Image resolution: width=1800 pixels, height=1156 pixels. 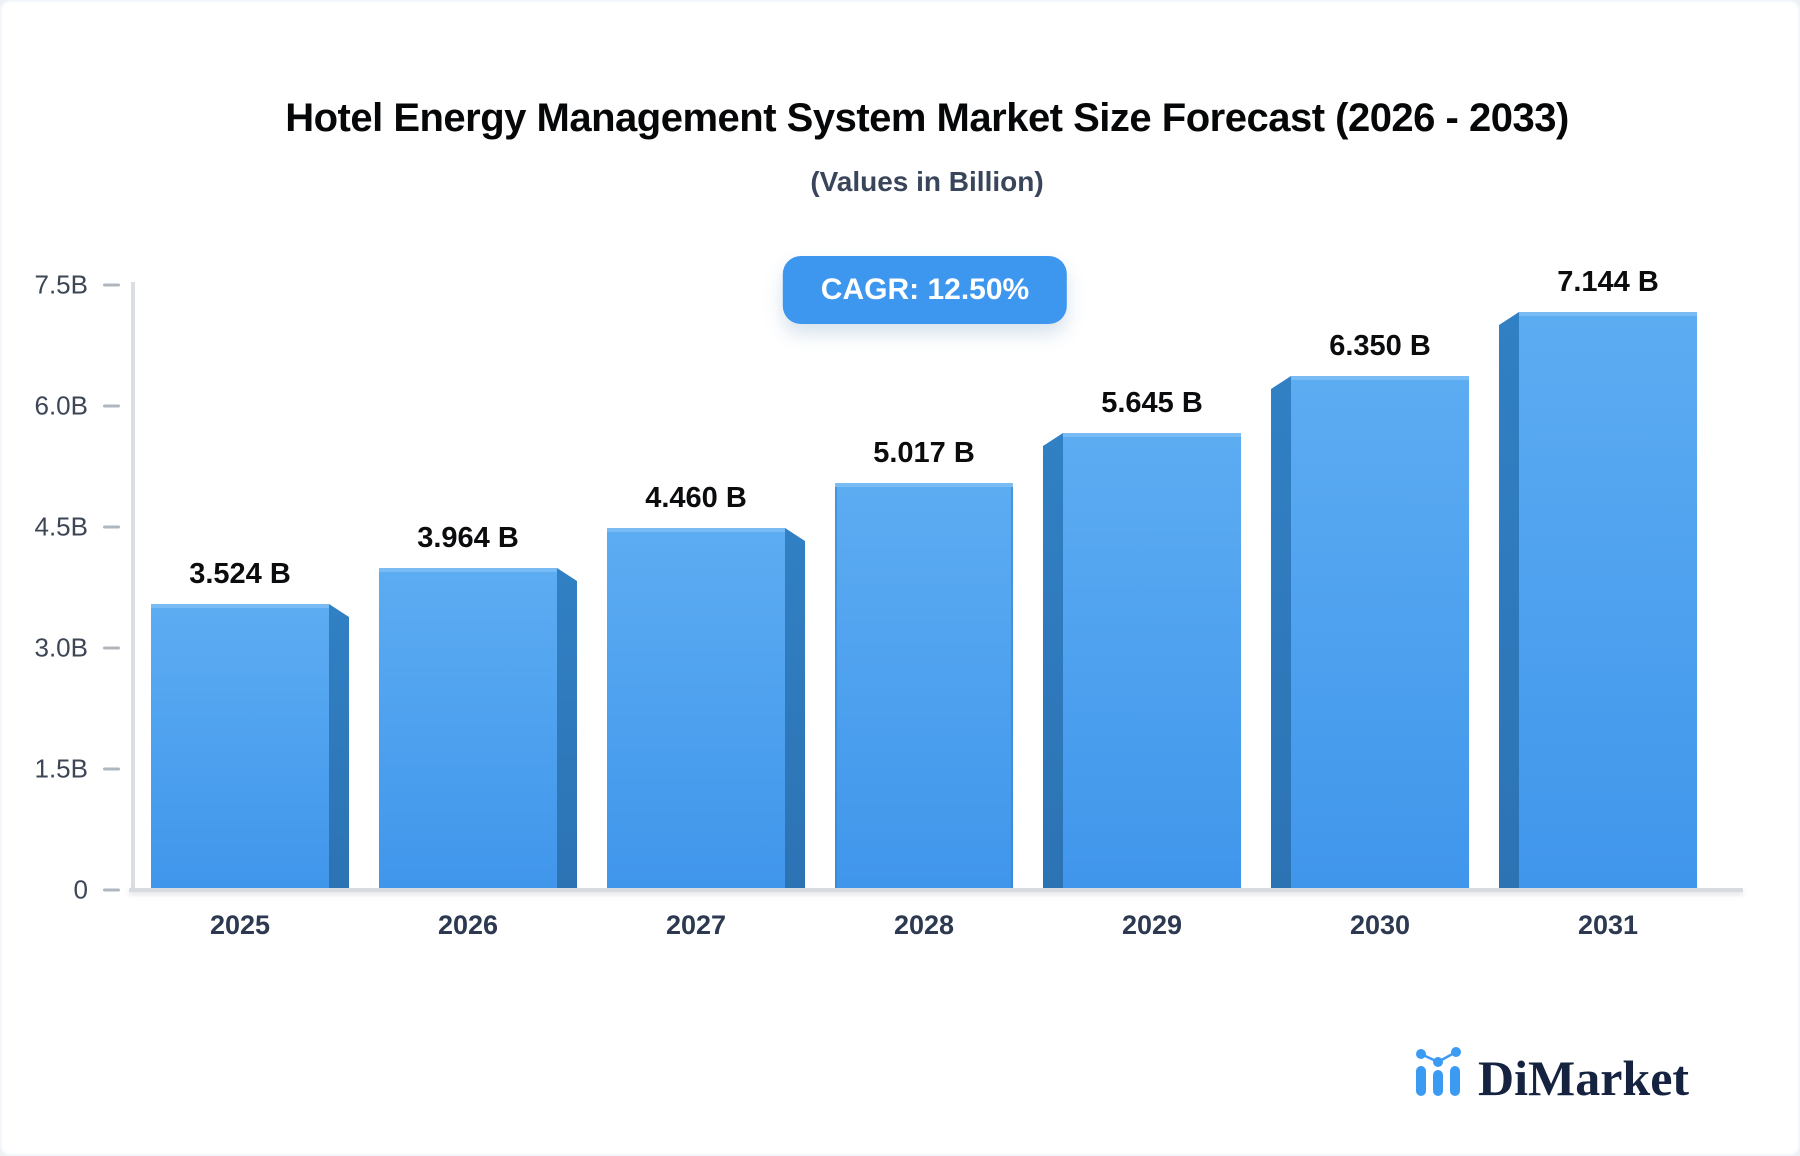 I want to click on x-tick-label-2026: 2026, so click(x=468, y=925).